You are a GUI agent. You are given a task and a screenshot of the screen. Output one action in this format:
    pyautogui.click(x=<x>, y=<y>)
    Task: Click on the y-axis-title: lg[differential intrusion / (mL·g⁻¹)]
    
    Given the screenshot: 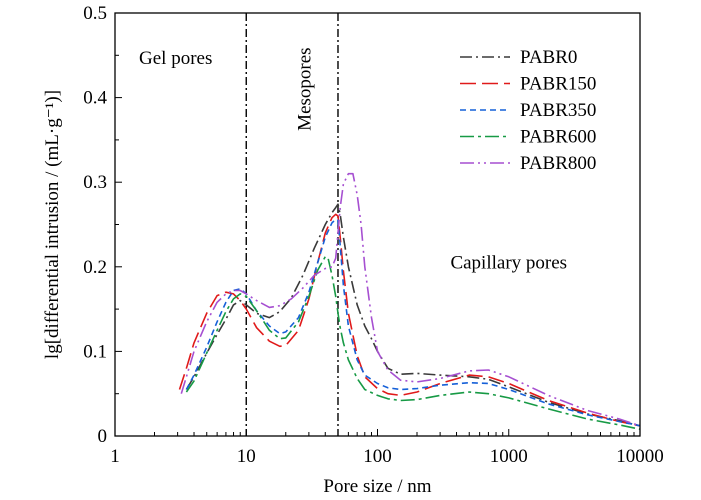 What is the action you would take?
    pyautogui.click(x=52, y=224)
    